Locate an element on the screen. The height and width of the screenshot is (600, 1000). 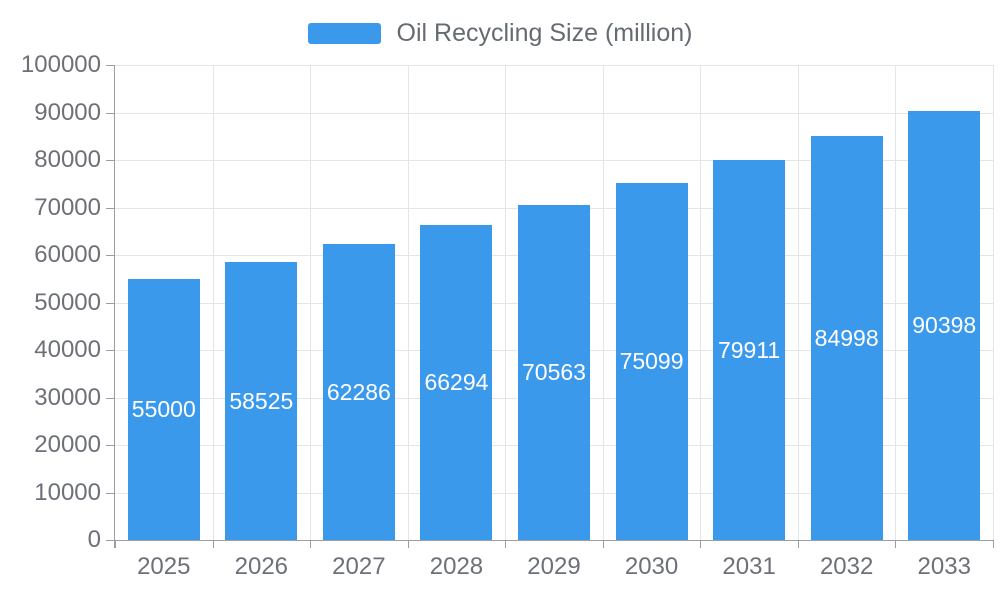
bar-value-label: 84998 is located at coordinates (846, 337).